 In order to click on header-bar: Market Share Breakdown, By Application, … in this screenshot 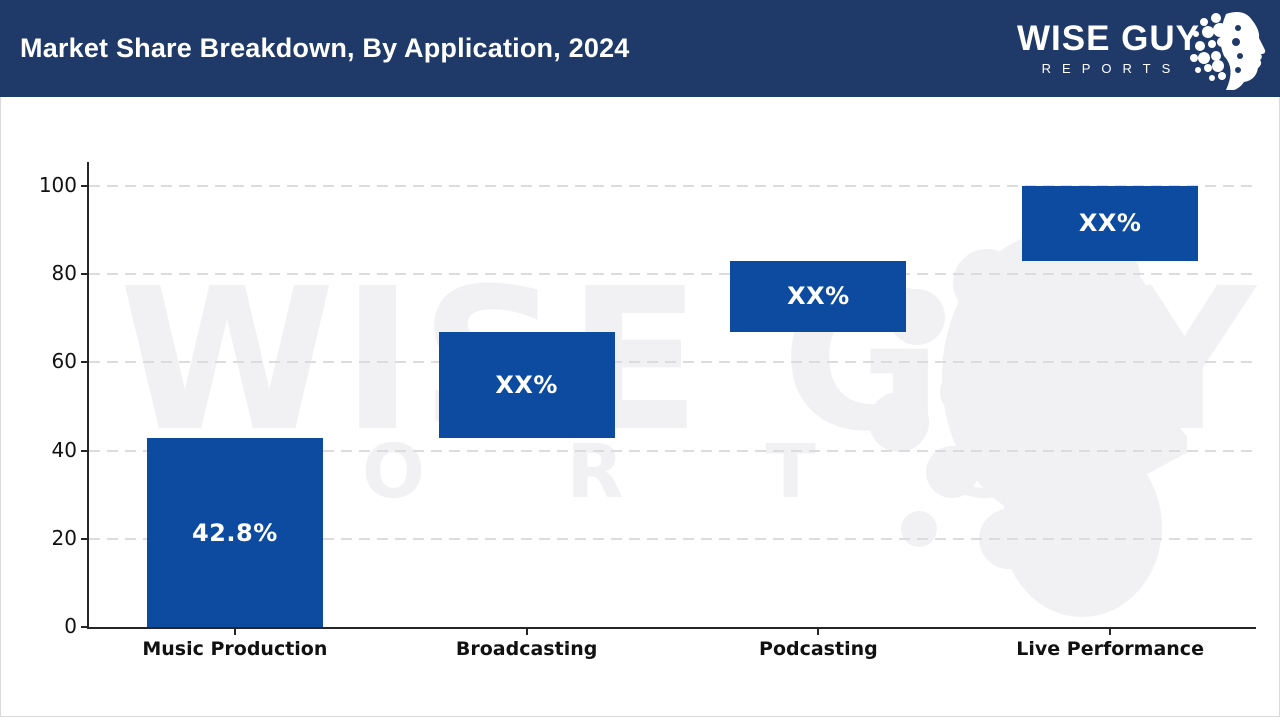, I will do `click(640, 48)`.